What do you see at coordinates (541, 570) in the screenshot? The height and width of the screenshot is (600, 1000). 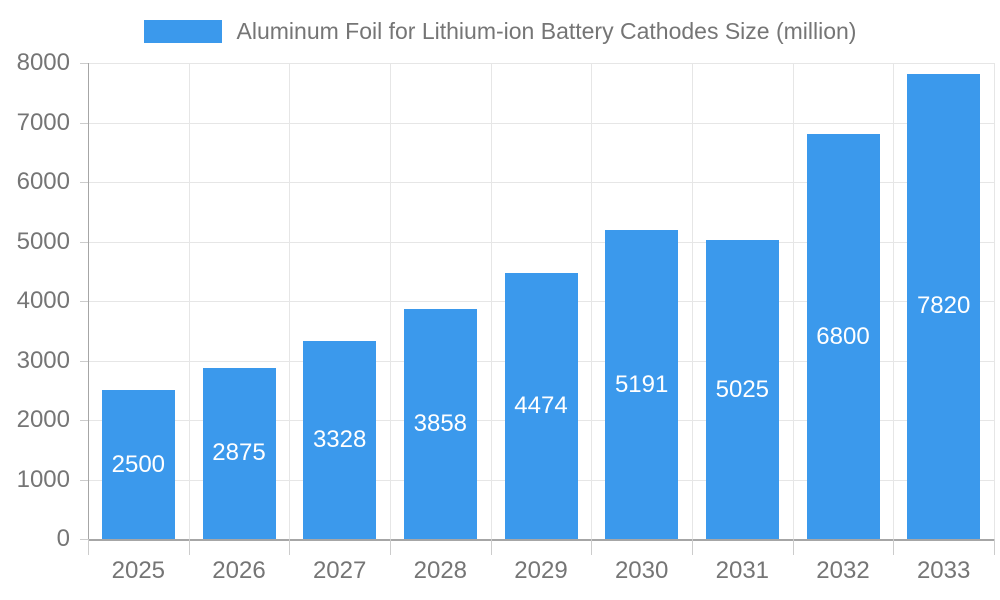 I see `x-axis-label: 2029` at bounding box center [541, 570].